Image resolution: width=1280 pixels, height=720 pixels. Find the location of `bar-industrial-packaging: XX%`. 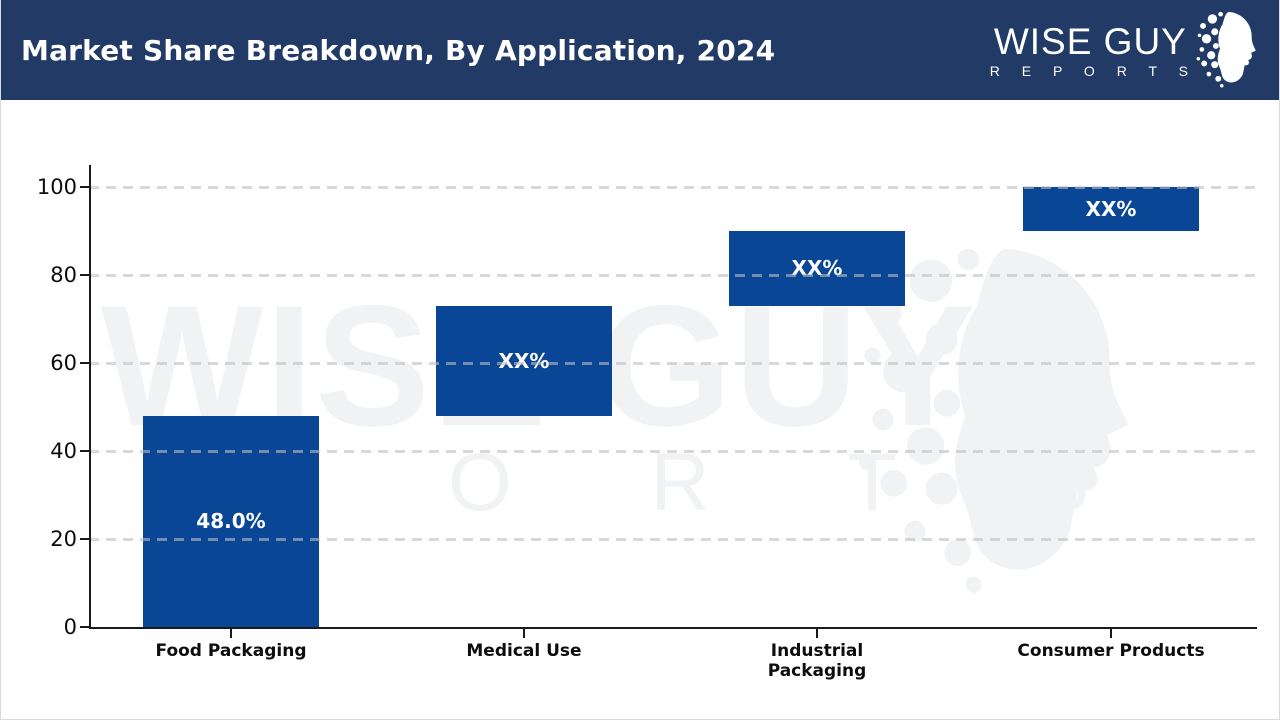

bar-industrial-packaging: XX% is located at coordinates (817, 268).